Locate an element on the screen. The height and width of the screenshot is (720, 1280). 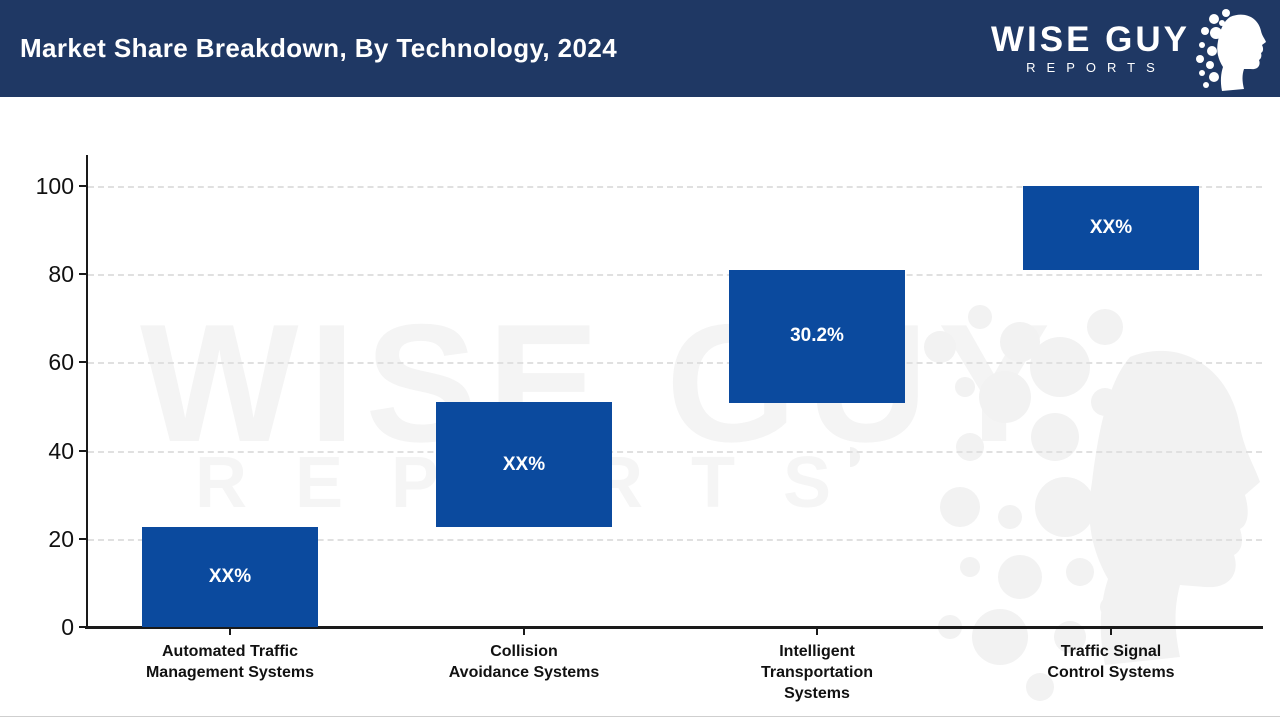
x-category-label-1: Collision Avoidance Systems is located at coordinates (524, 662).